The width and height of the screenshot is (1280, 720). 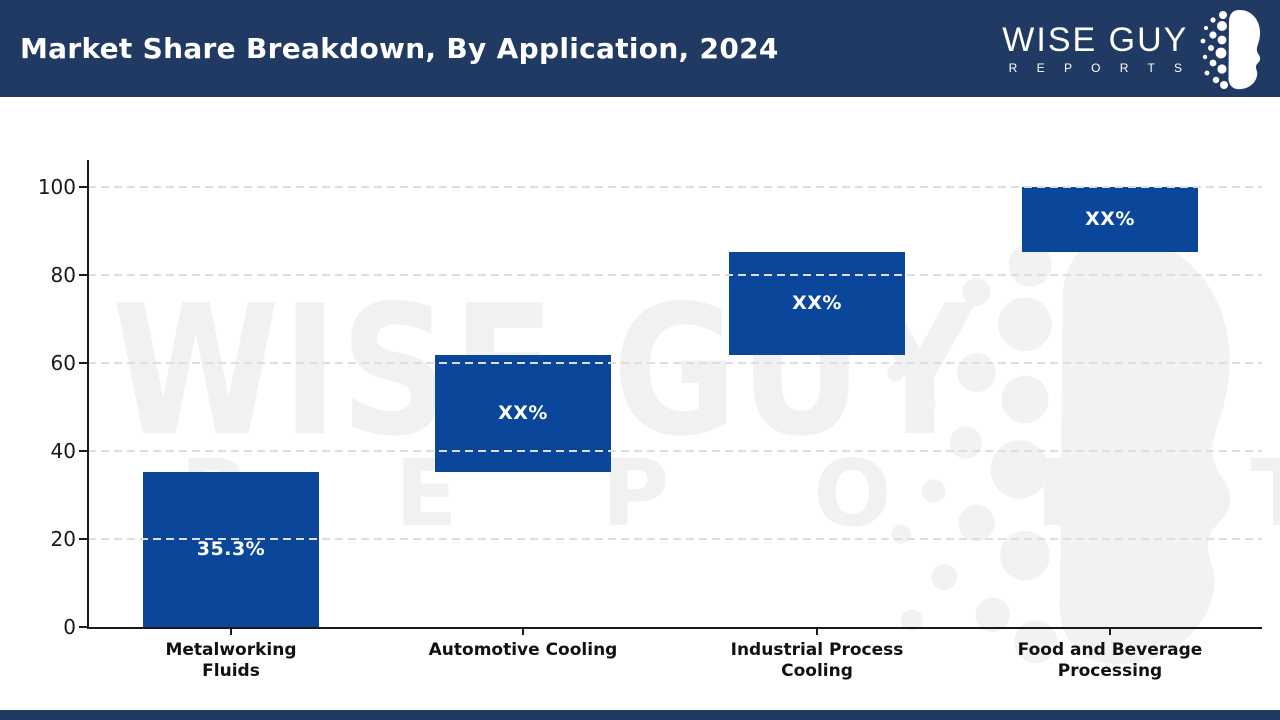 I want to click on logo-subtext: R E P O R T S, so click(x=1099, y=67).